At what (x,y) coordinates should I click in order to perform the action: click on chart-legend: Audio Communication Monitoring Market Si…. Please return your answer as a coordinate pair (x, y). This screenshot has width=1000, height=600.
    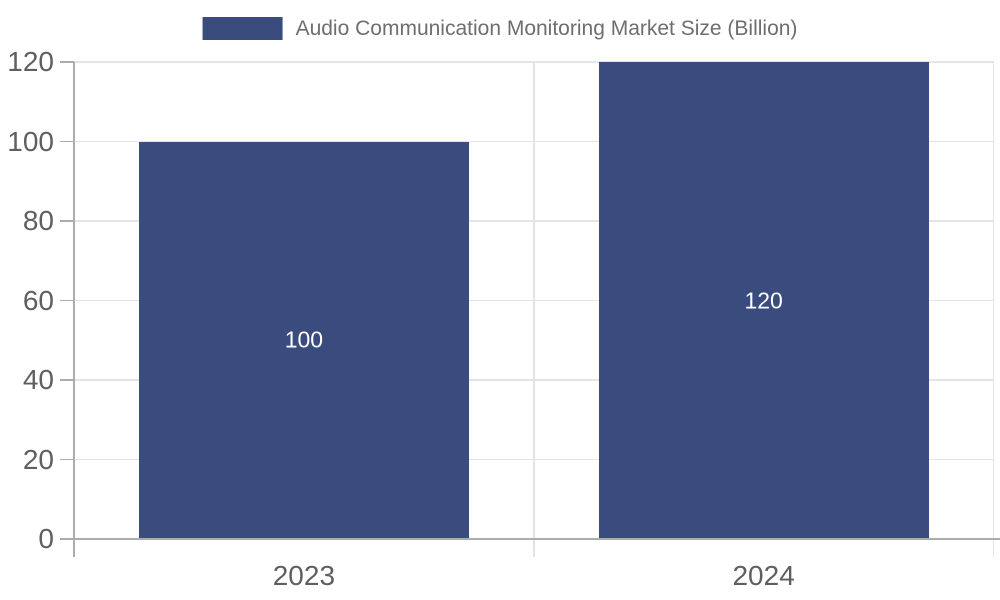
    Looking at the image, I should click on (500, 28).